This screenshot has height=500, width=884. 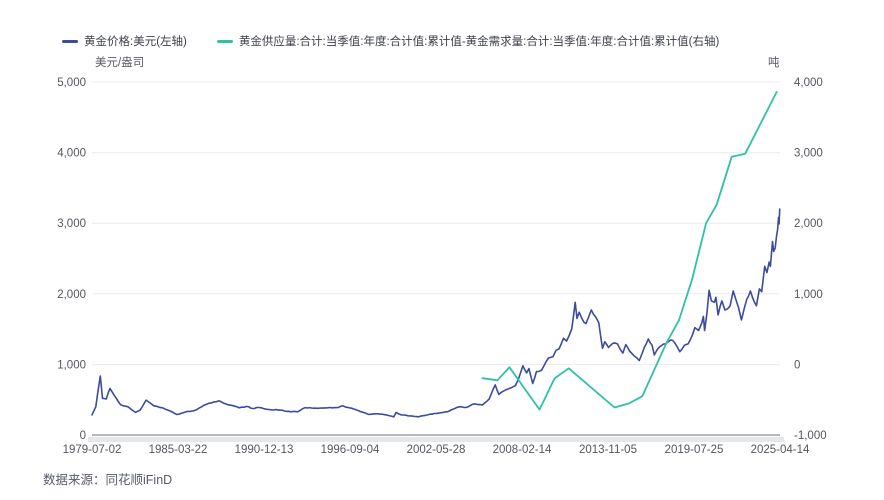 I want to click on x-axis-tick-label: 2013-11-05, so click(x=608, y=450).